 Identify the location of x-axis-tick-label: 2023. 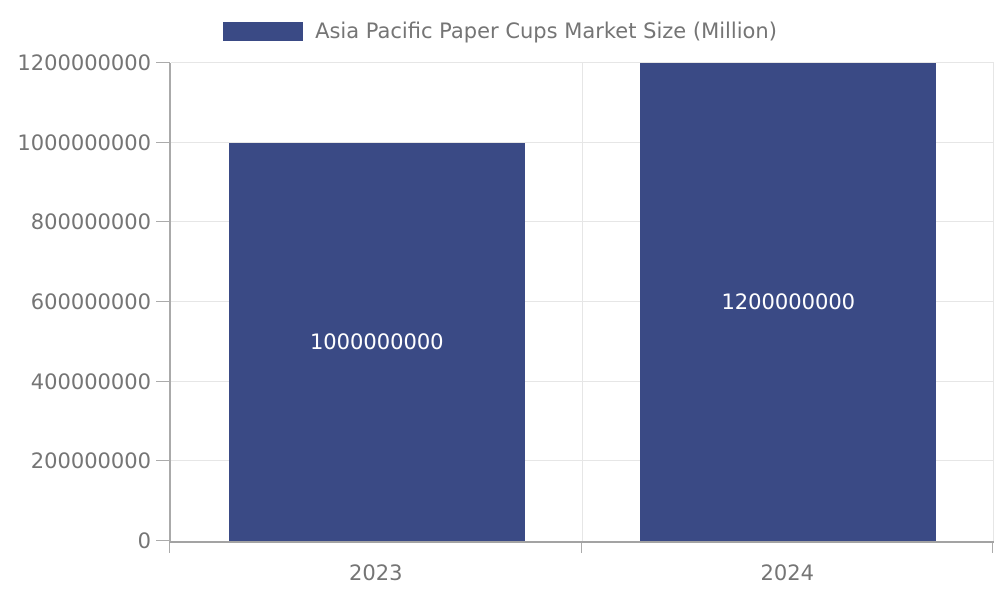
(376, 573).